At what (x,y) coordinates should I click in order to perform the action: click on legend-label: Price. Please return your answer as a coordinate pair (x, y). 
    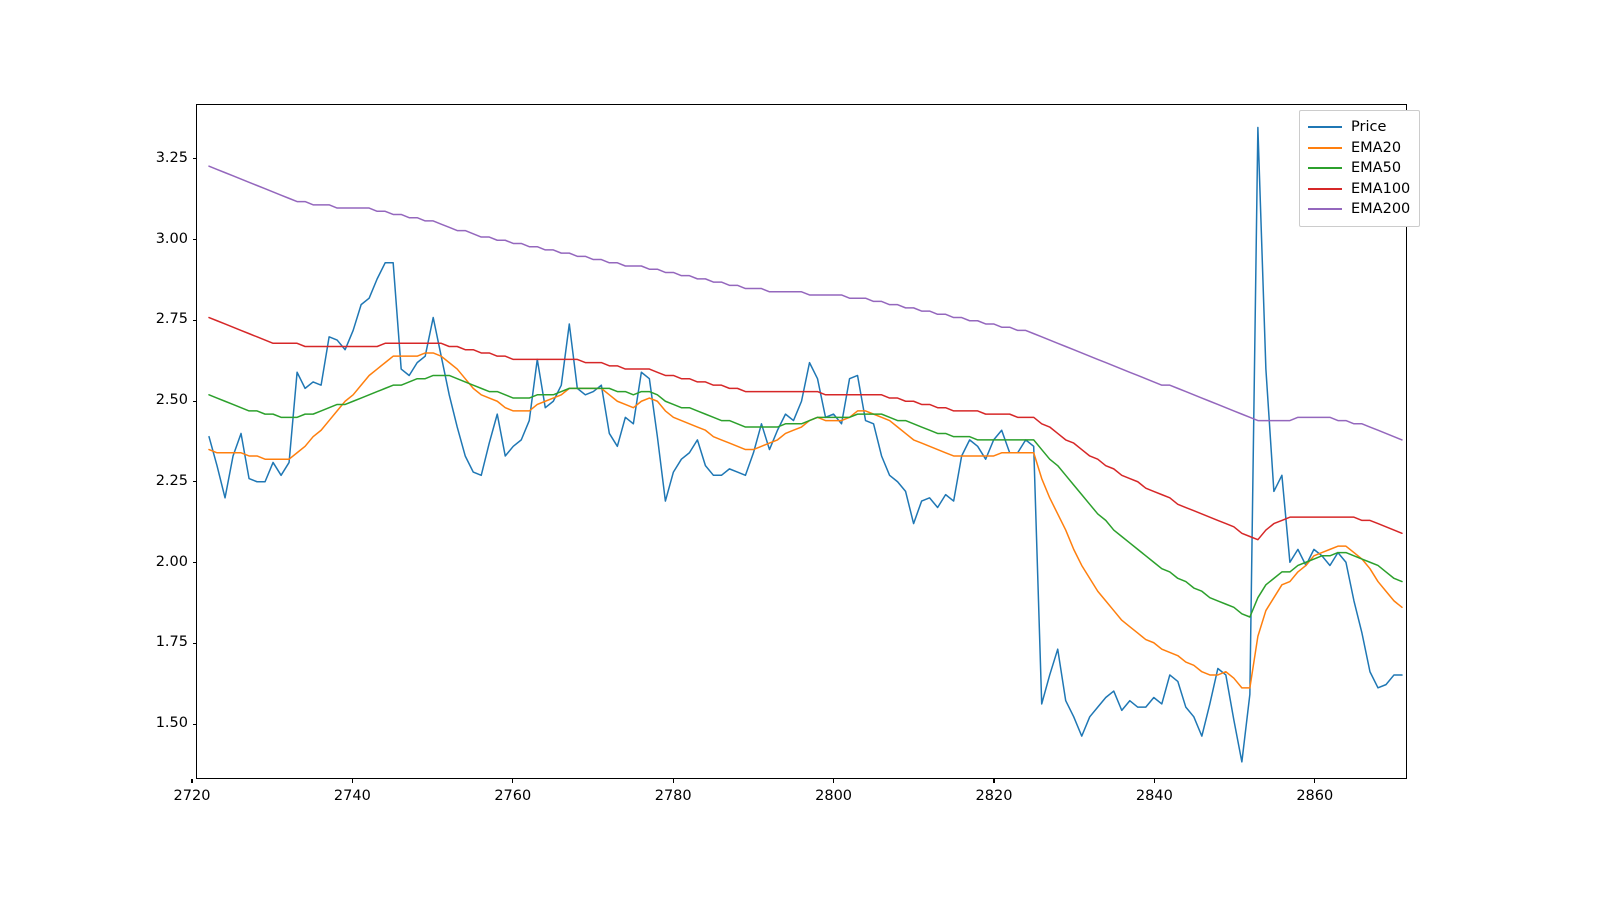
    Looking at the image, I should click on (1369, 127).